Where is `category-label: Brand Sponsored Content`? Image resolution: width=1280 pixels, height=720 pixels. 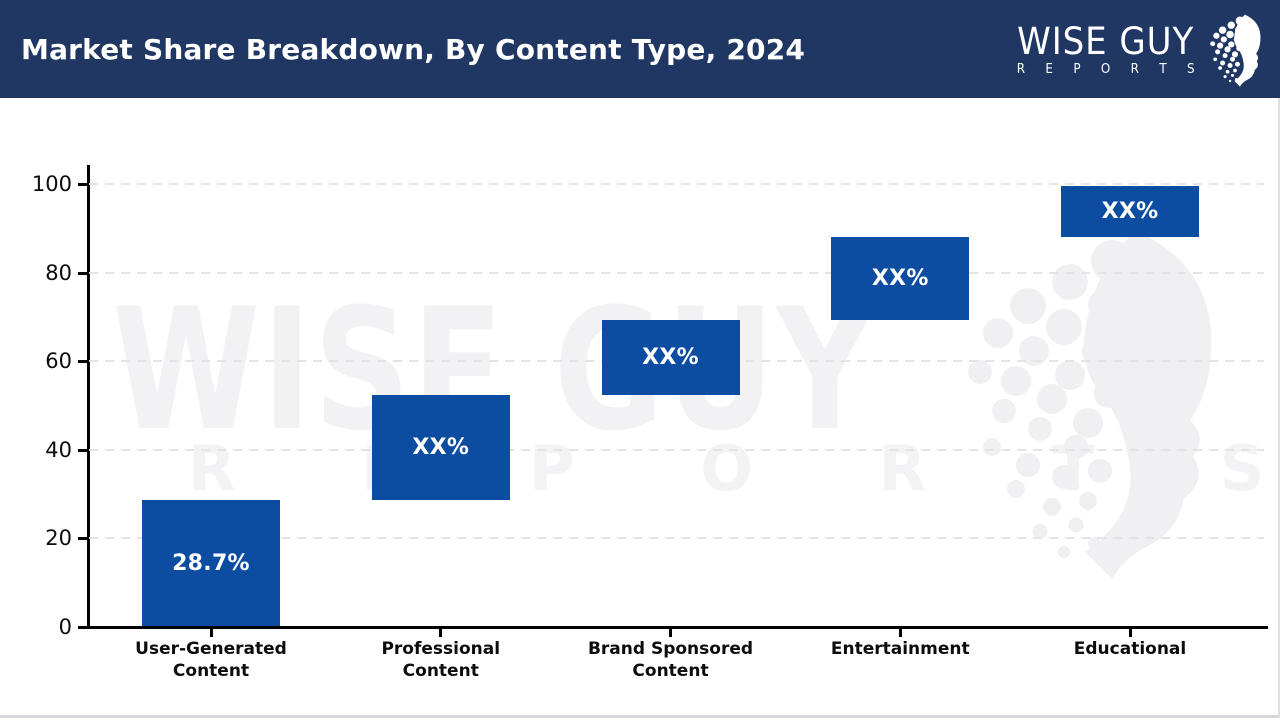 category-label: Brand Sponsored Content is located at coordinates (670, 660).